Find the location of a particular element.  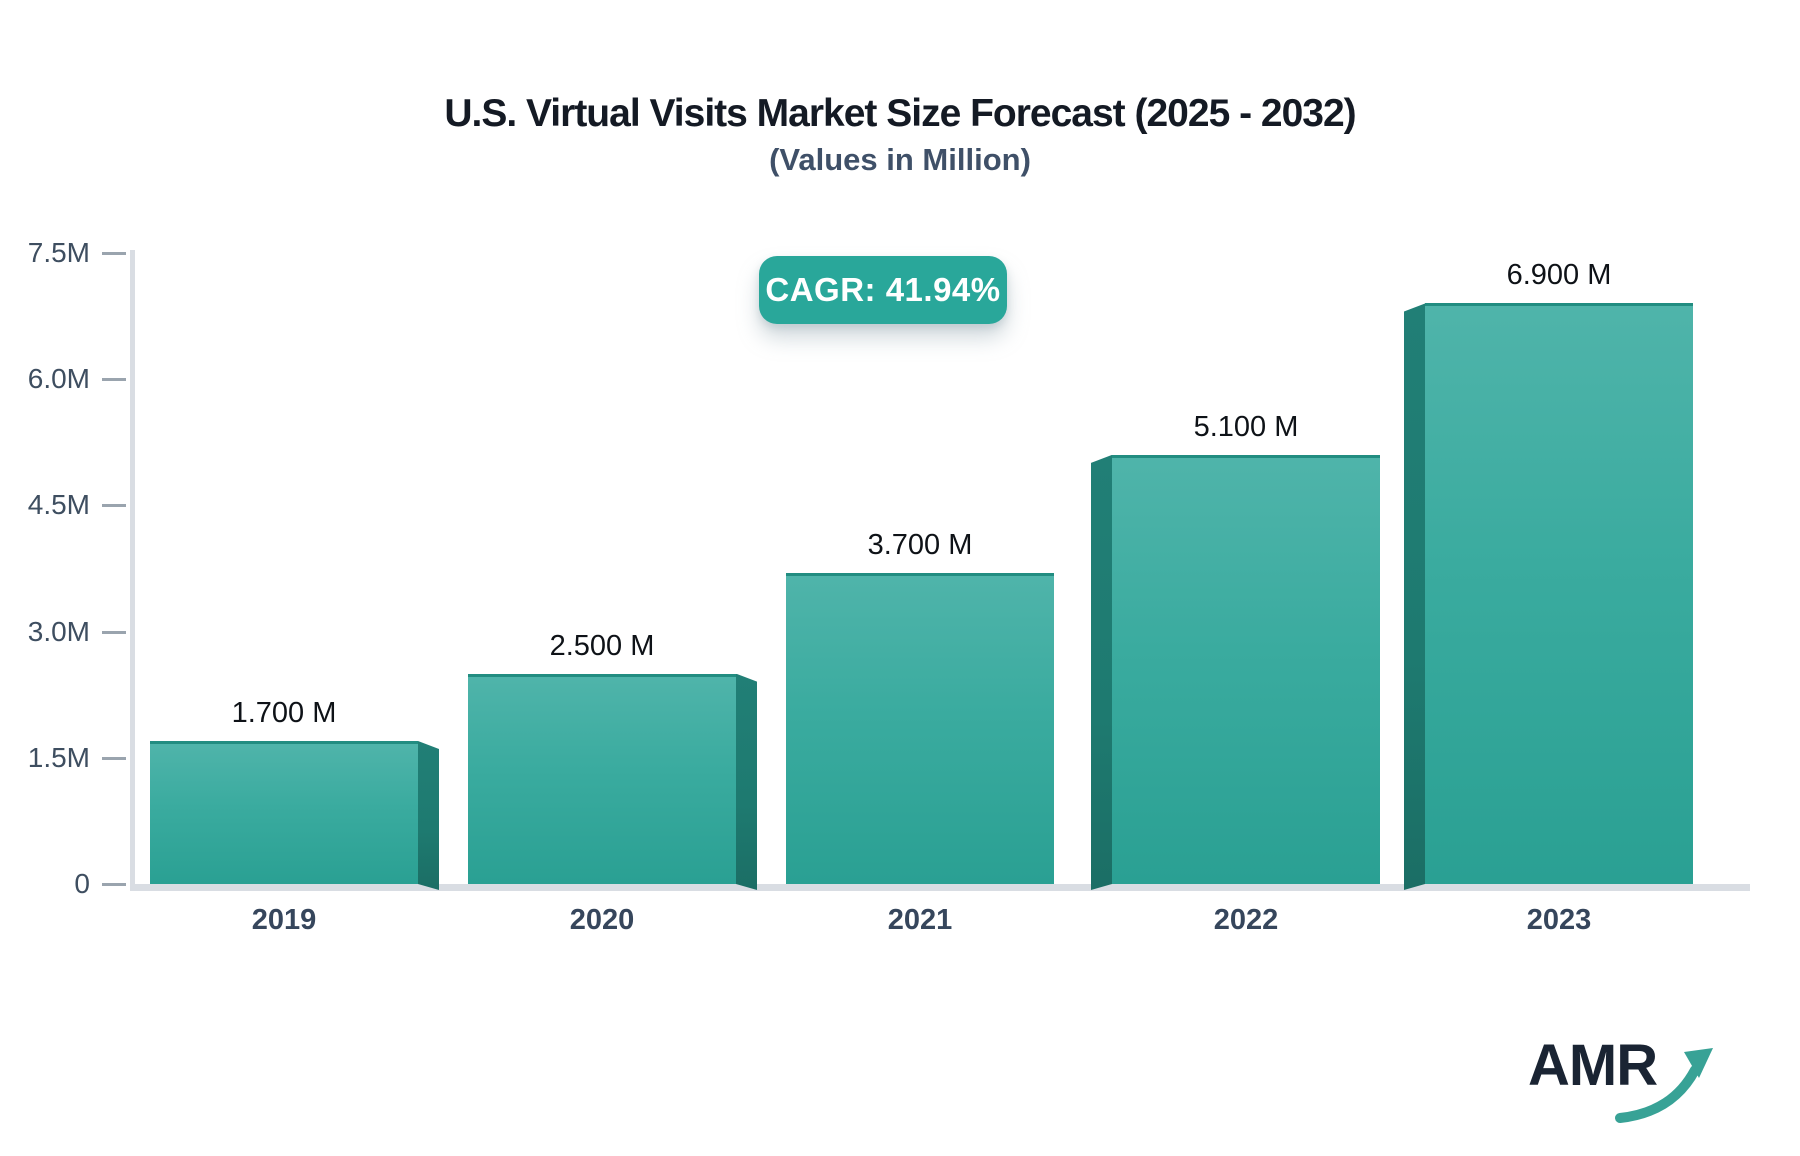

x-tick-label: 2021 is located at coordinates (920, 920).